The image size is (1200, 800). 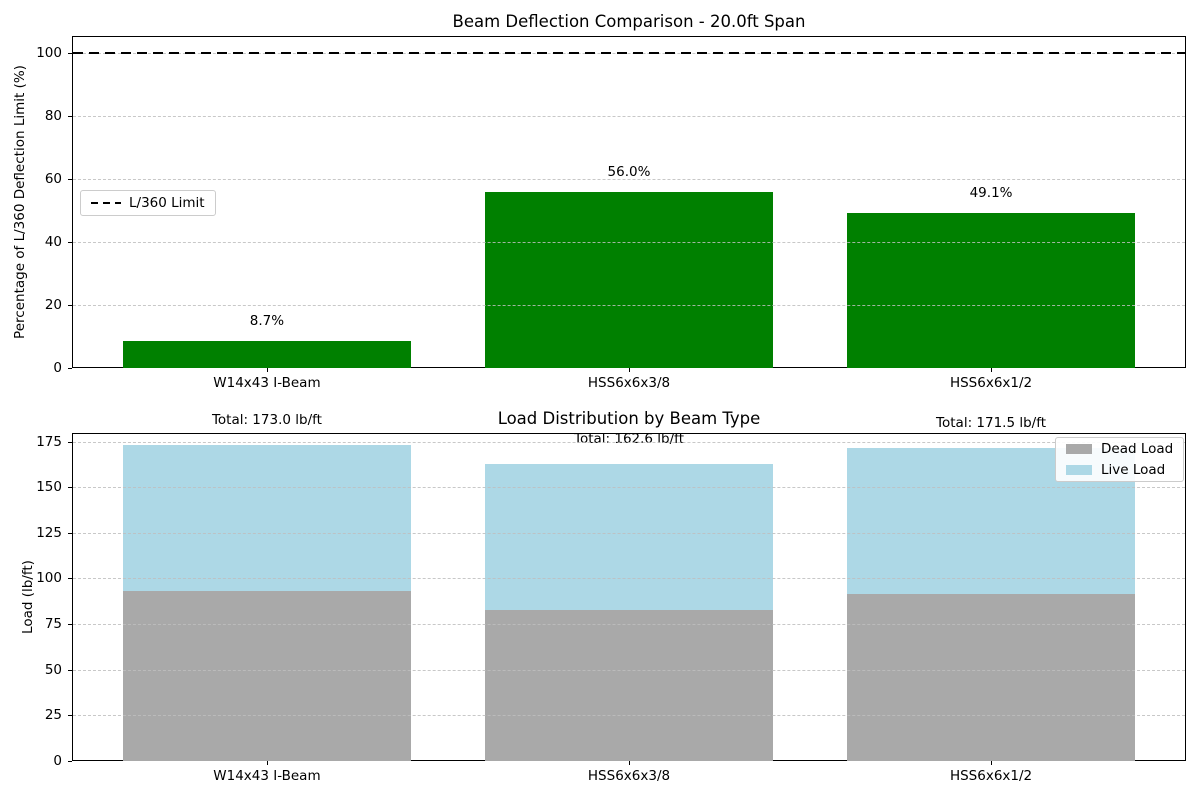 What do you see at coordinates (53, 715) in the screenshot?
I see `y-tick-label: 25` at bounding box center [53, 715].